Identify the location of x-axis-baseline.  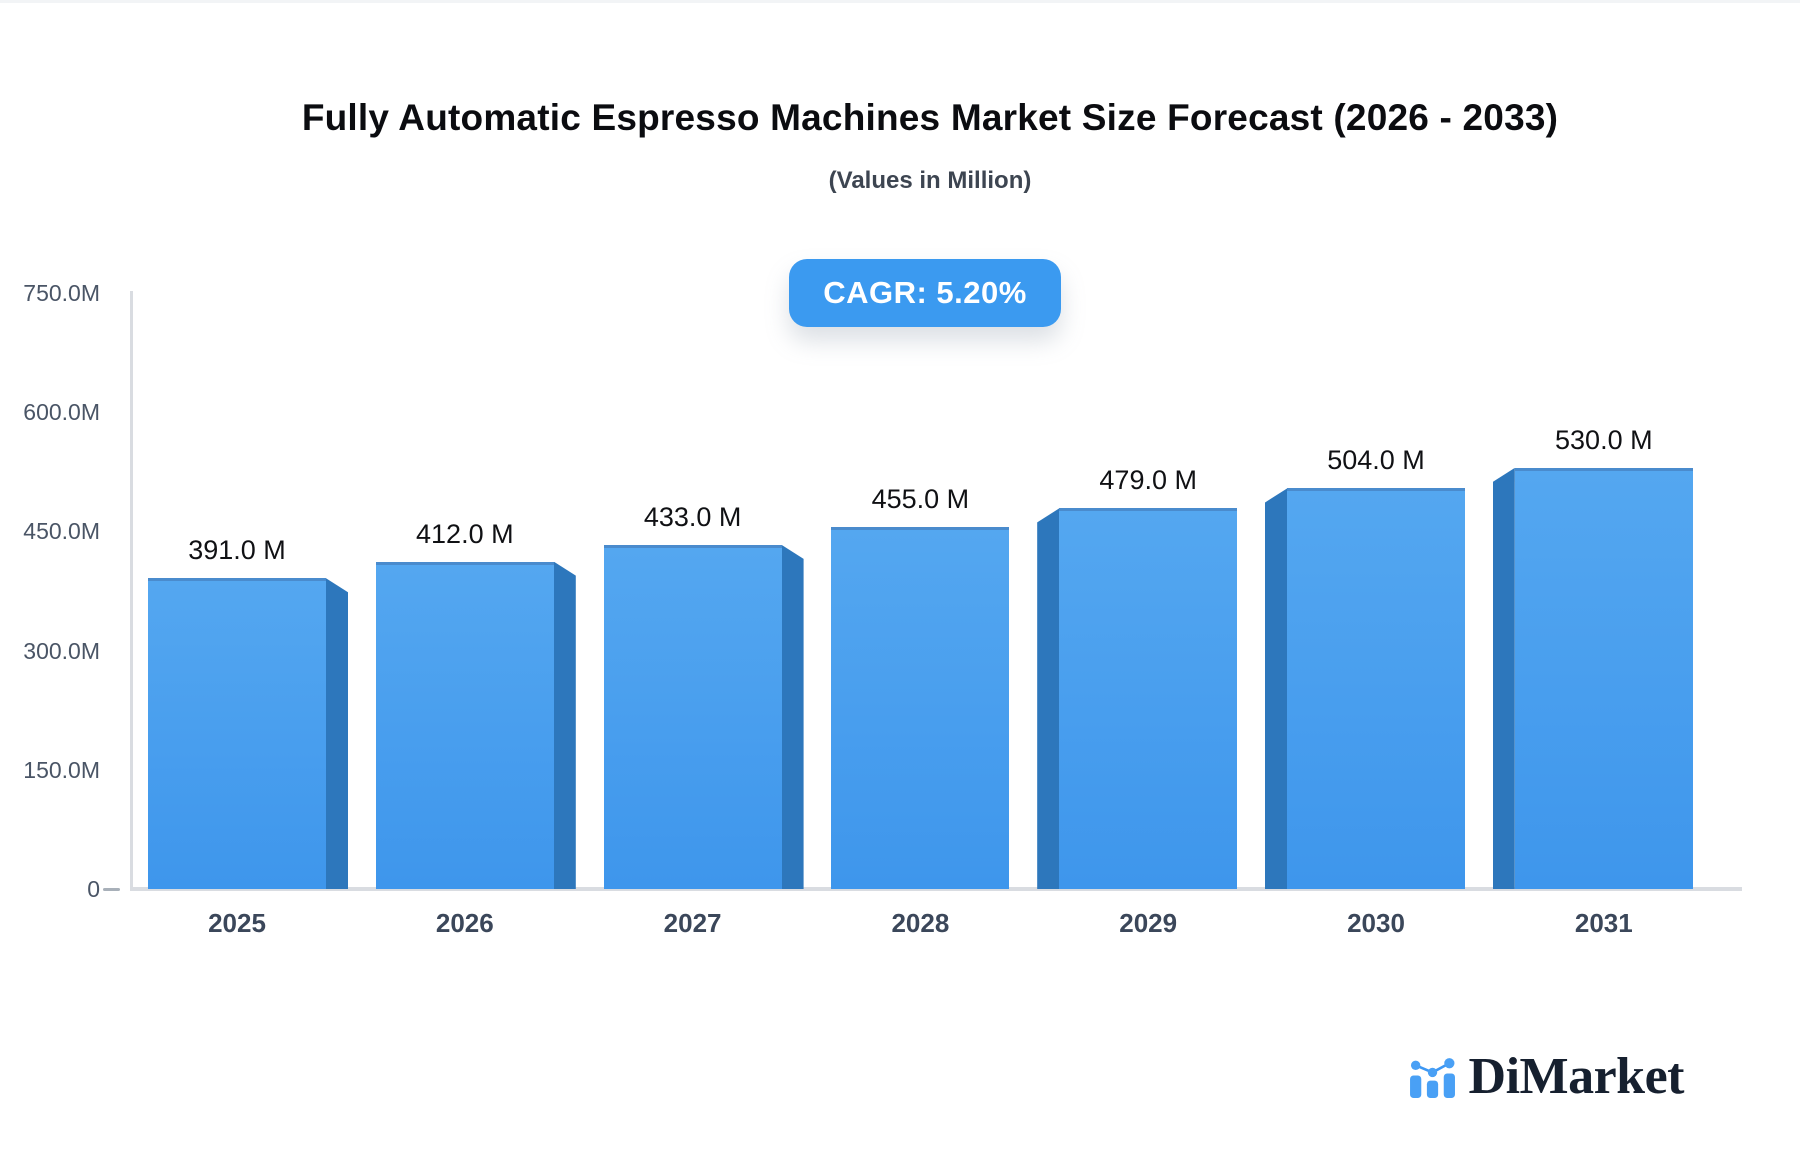
(936, 889).